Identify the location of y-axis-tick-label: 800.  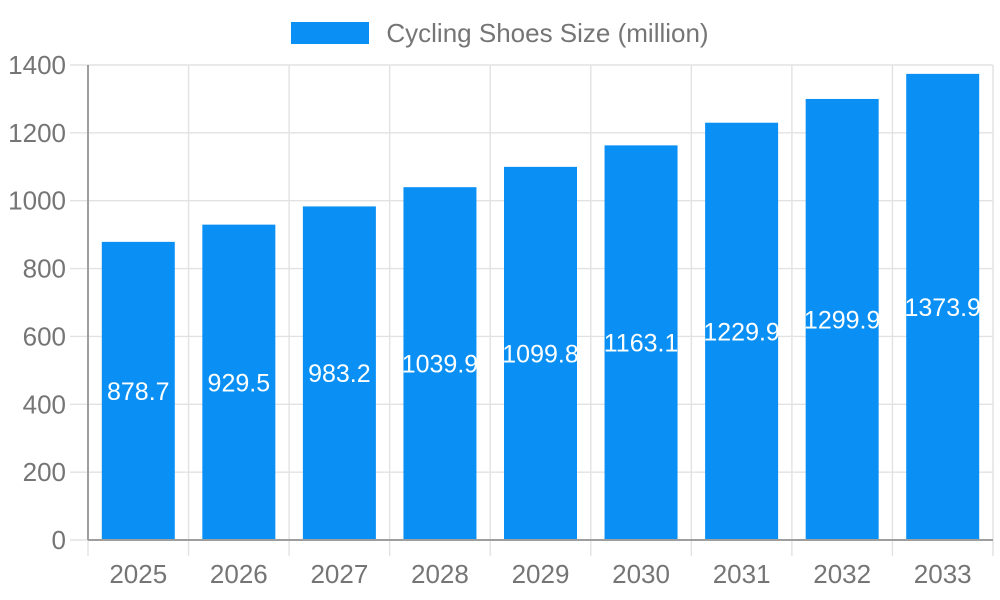
(44, 269).